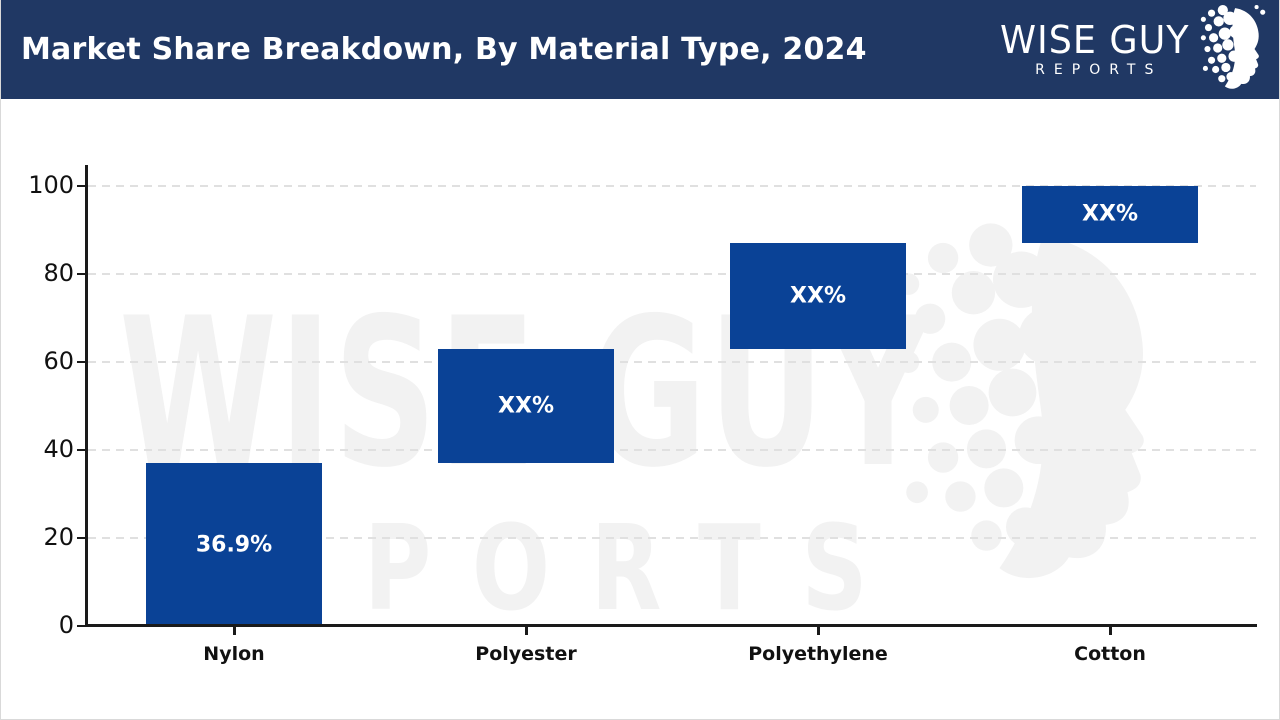 The width and height of the screenshot is (1280, 720). What do you see at coordinates (58, 360) in the screenshot?
I see `y-tick-label: 60` at bounding box center [58, 360].